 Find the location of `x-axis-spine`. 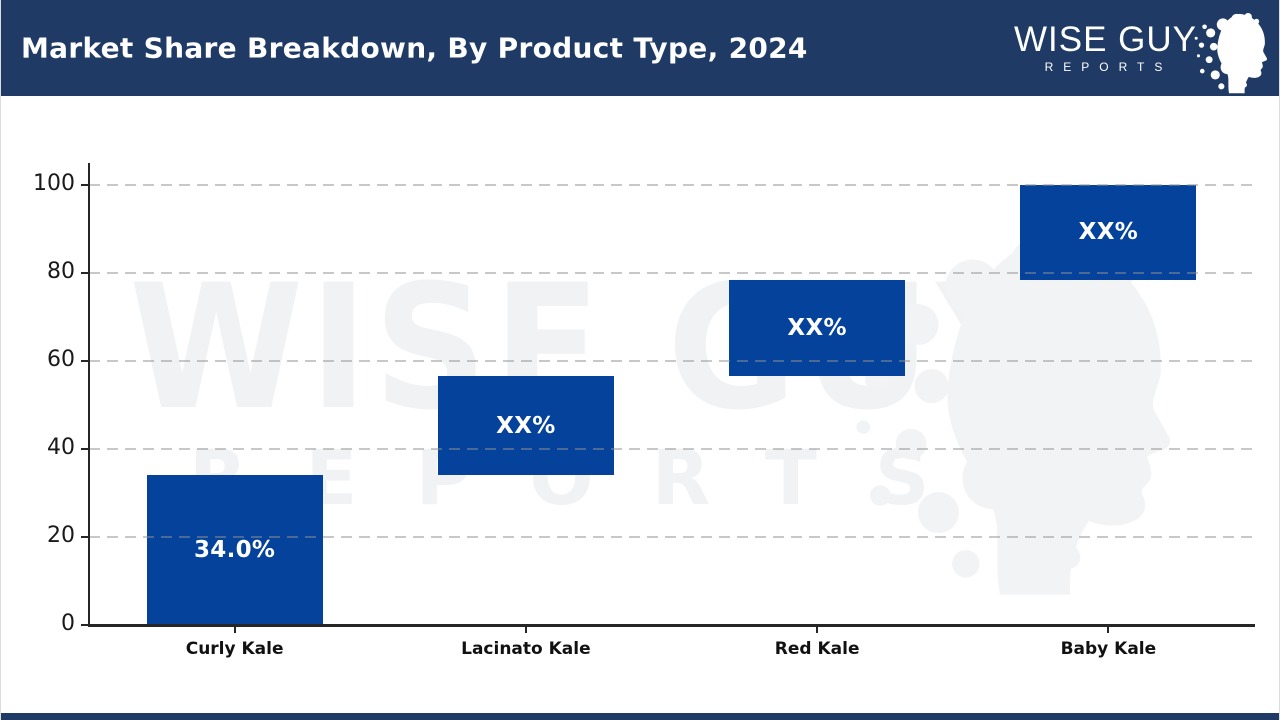

x-axis-spine is located at coordinates (671, 625).